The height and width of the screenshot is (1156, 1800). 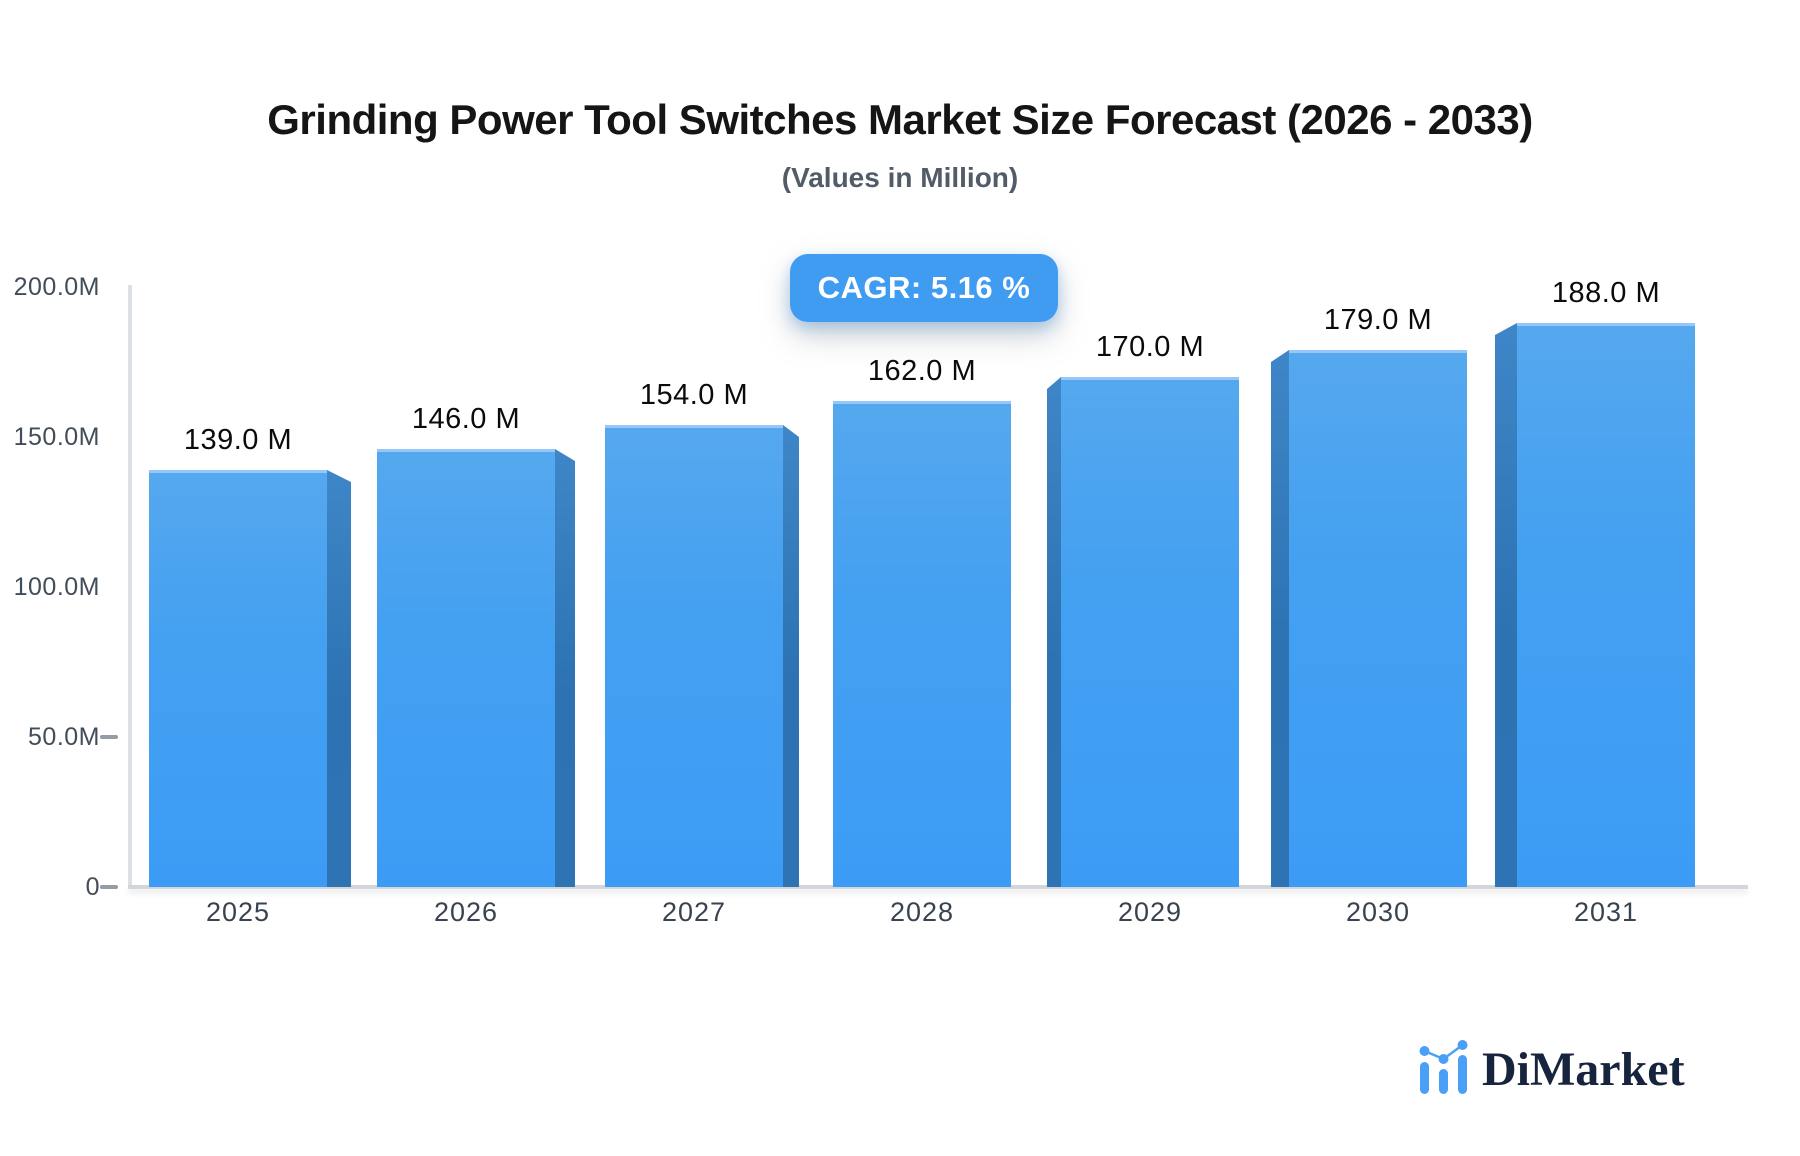 What do you see at coordinates (238, 440) in the screenshot?
I see `bar-value-label: 139.0 M` at bounding box center [238, 440].